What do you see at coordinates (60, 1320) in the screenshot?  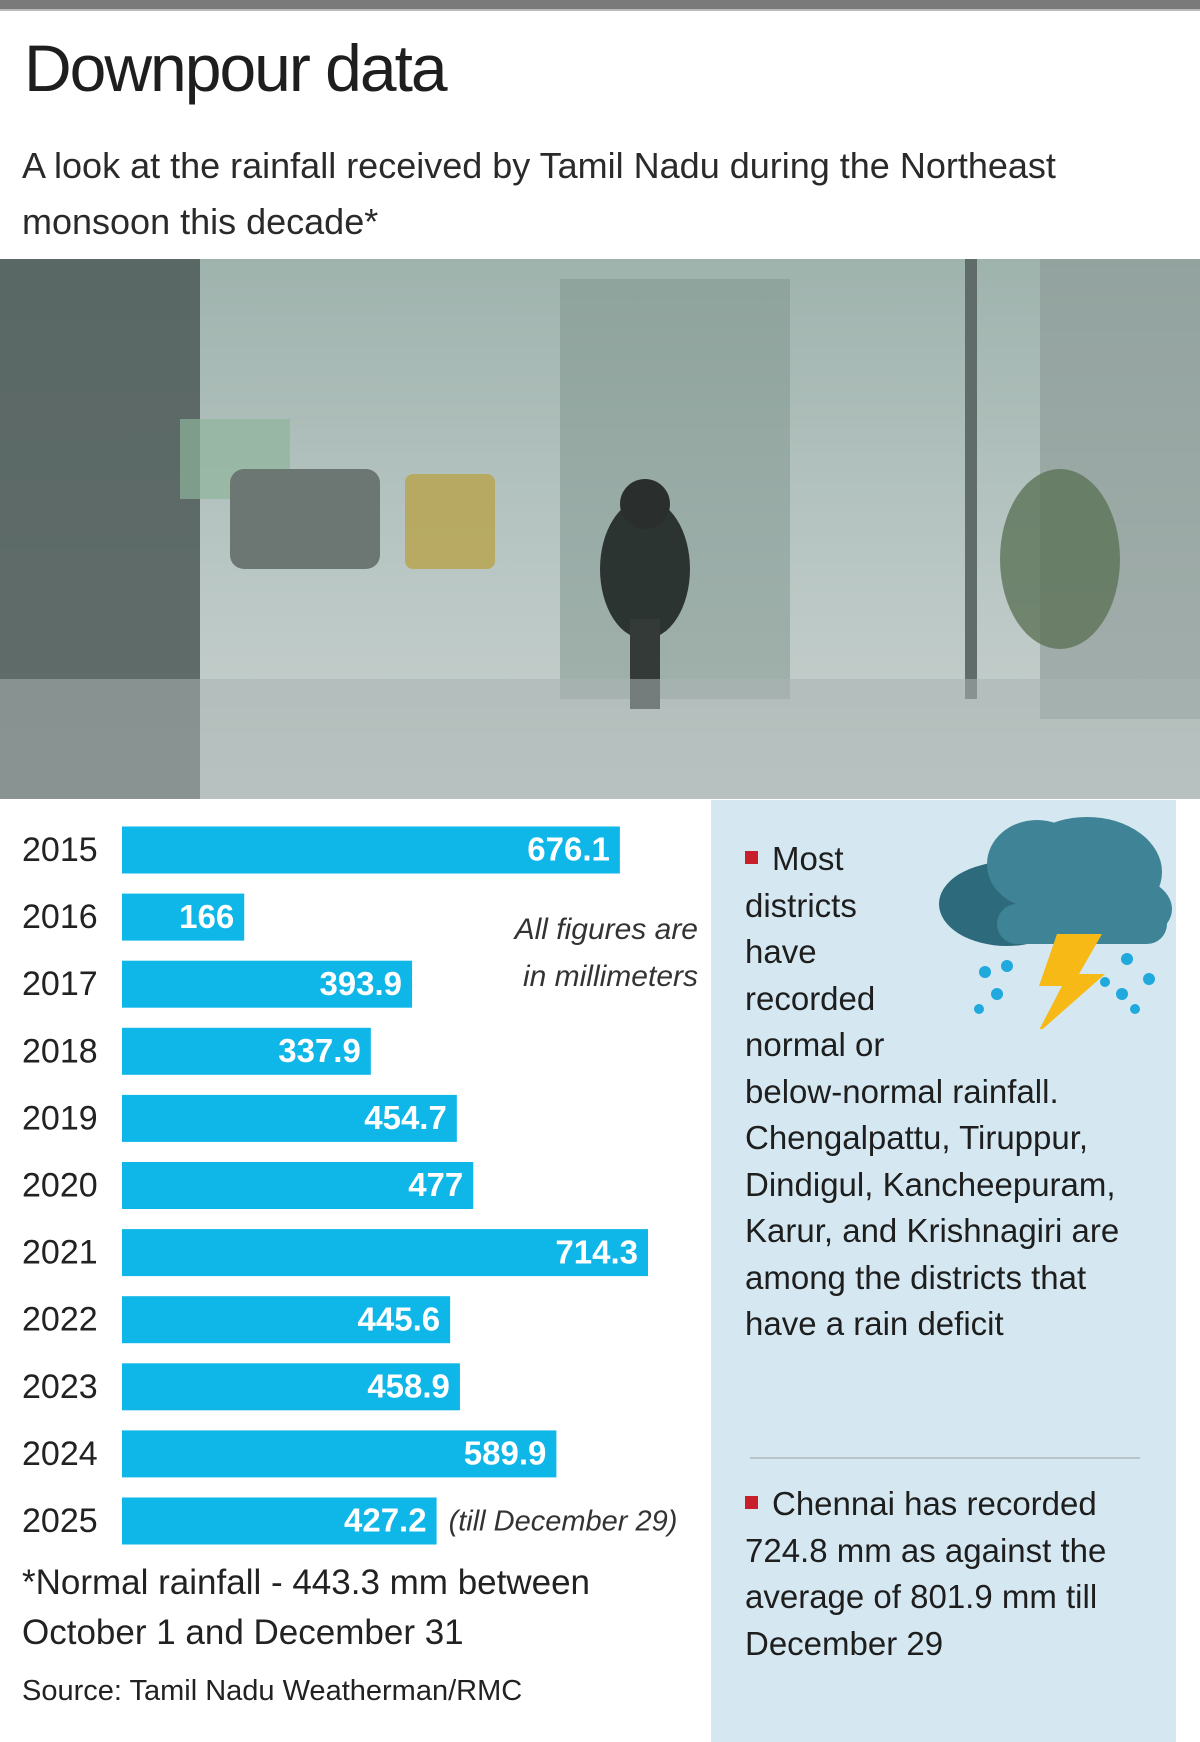 I see `category-label: 2022` at bounding box center [60, 1320].